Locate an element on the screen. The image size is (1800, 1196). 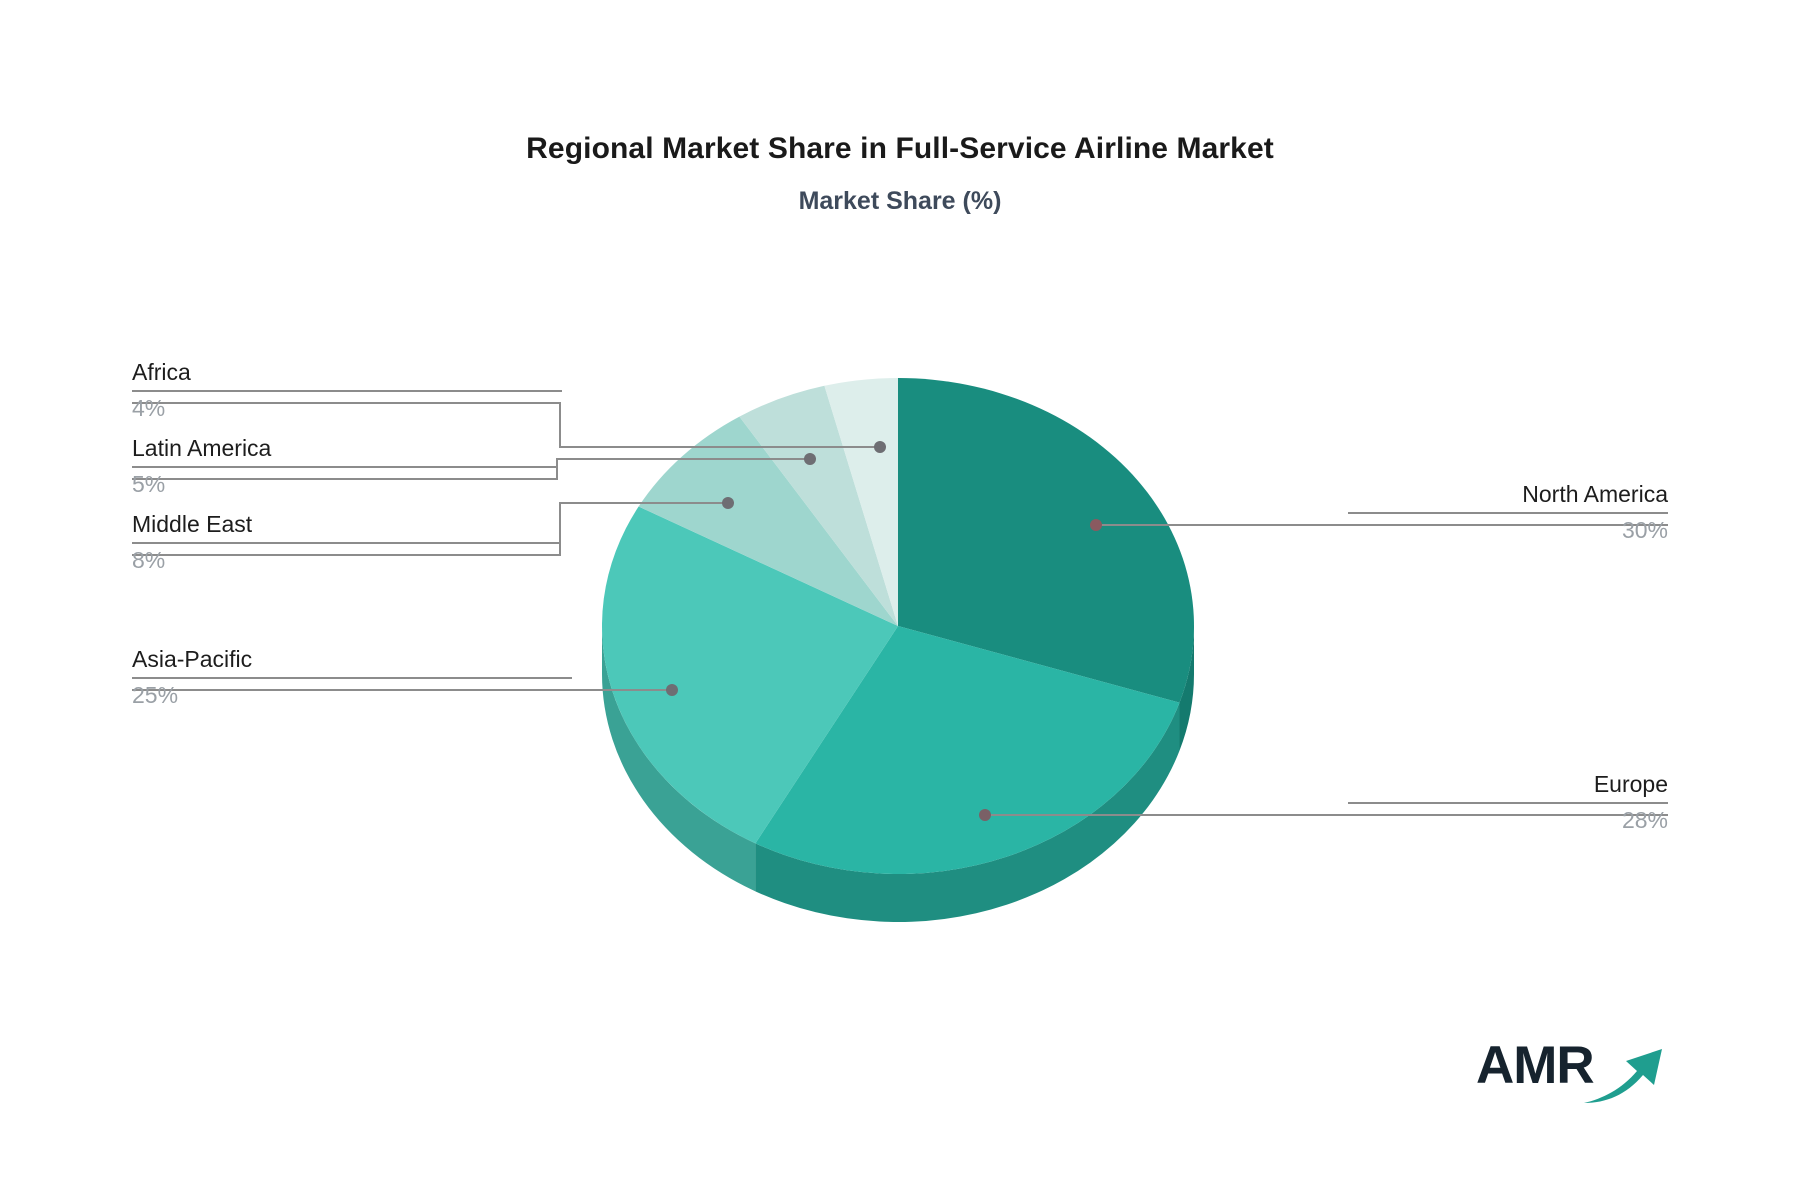
growth-arrow-icon is located at coordinates (1623, 1076).